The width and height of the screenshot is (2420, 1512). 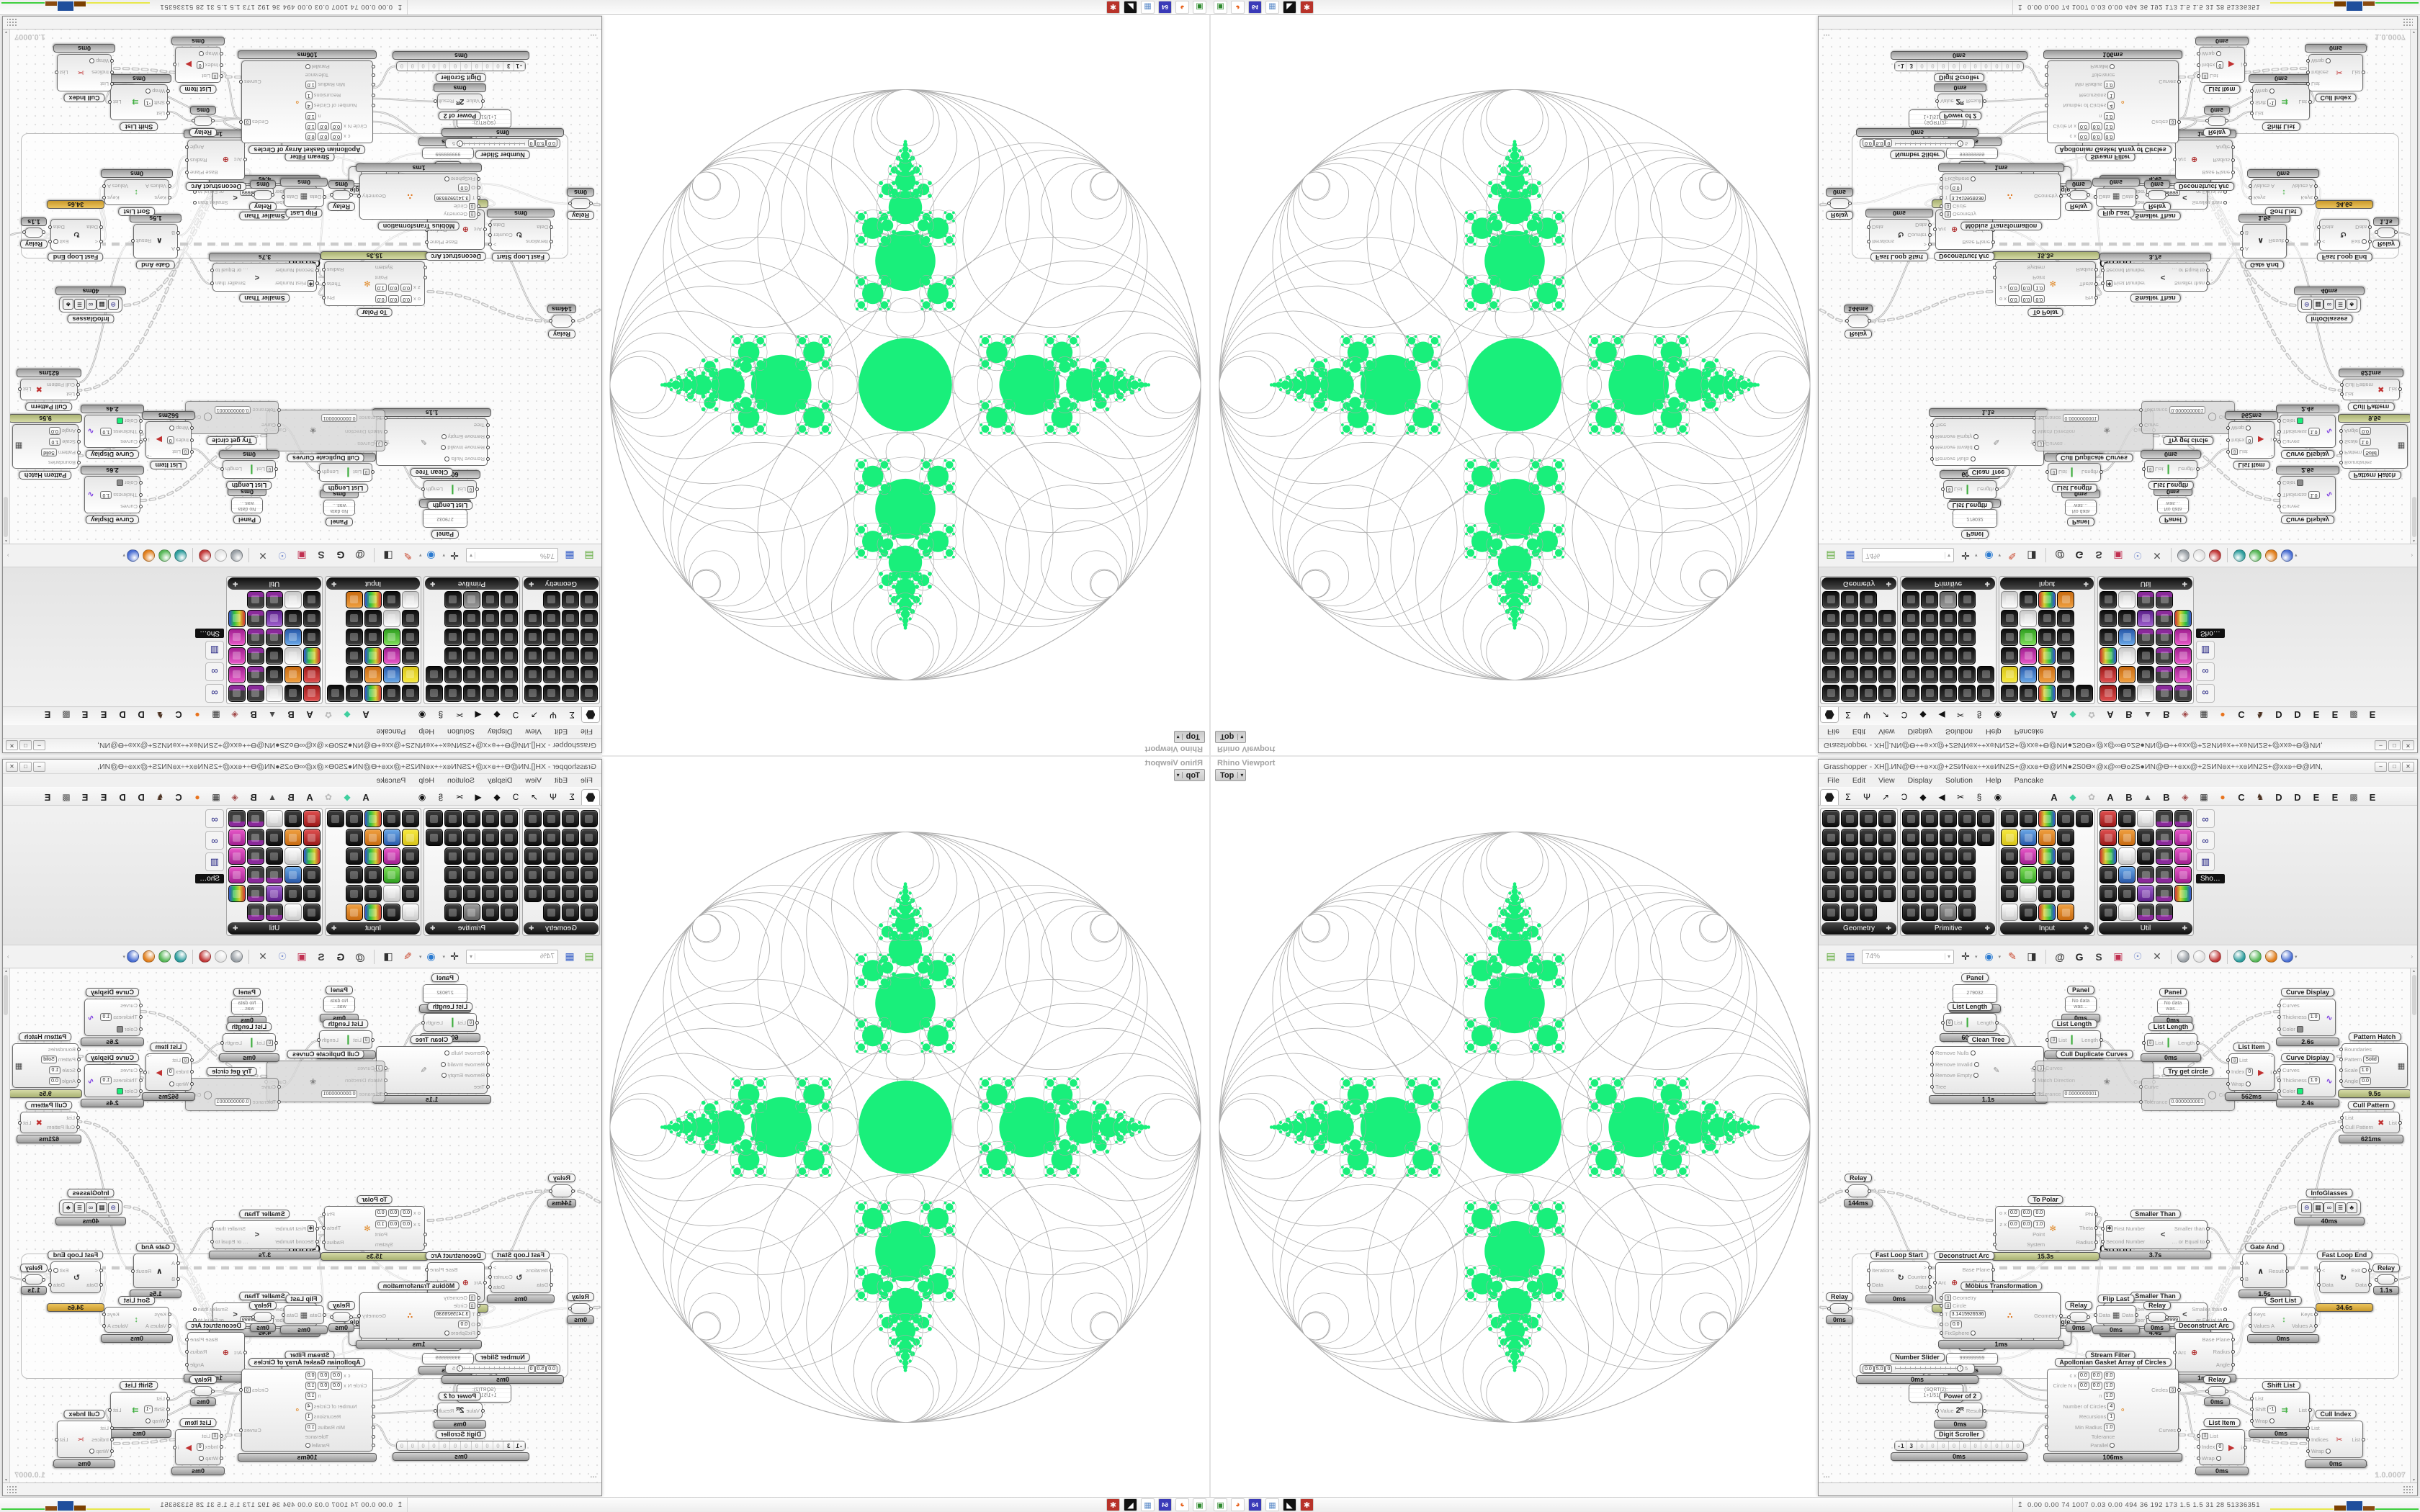 I want to click on component-body: ⊜ ▦ ∞ ≣ ♣, so click(x=2329, y=1207).